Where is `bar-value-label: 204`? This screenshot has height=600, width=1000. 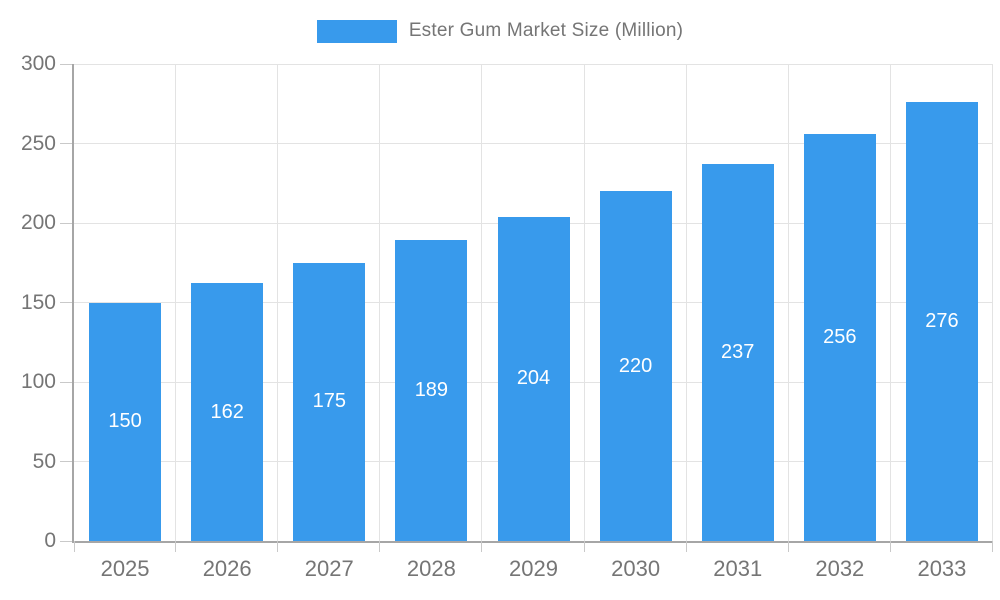 bar-value-label: 204 is located at coordinates (533, 378).